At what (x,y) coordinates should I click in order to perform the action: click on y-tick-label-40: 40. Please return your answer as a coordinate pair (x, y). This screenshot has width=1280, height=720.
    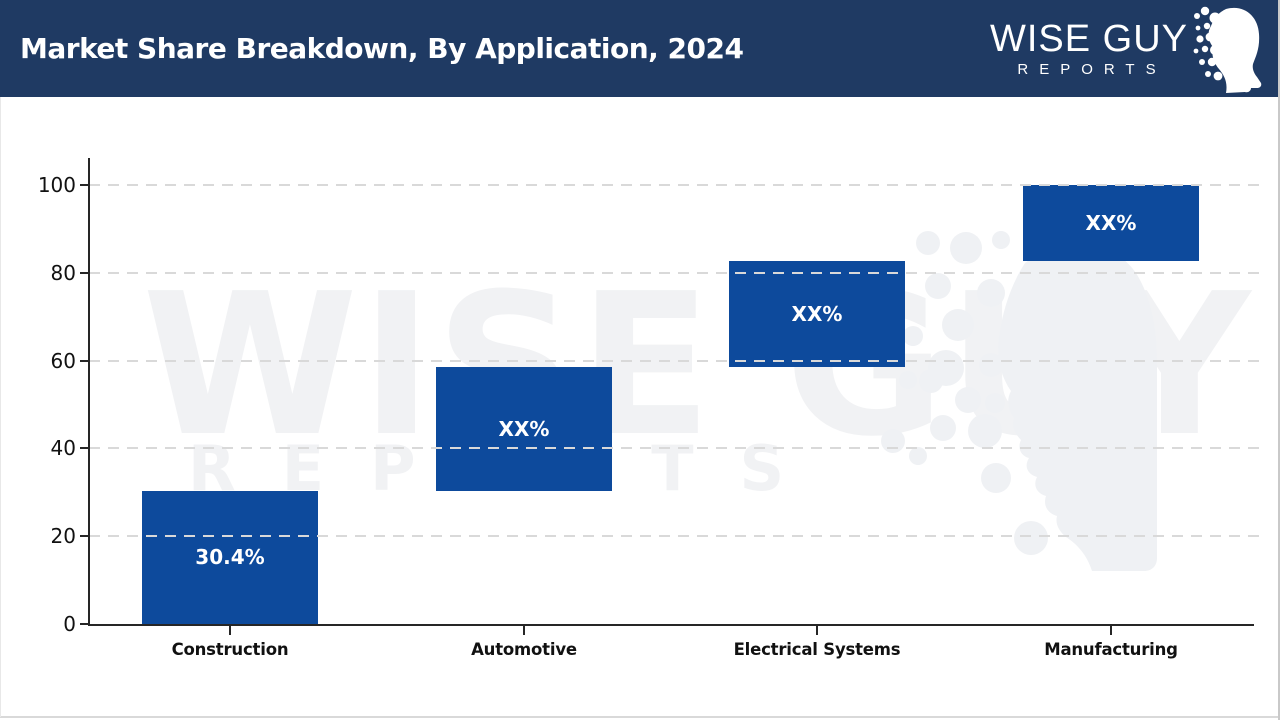
    Looking at the image, I should click on (63, 448).